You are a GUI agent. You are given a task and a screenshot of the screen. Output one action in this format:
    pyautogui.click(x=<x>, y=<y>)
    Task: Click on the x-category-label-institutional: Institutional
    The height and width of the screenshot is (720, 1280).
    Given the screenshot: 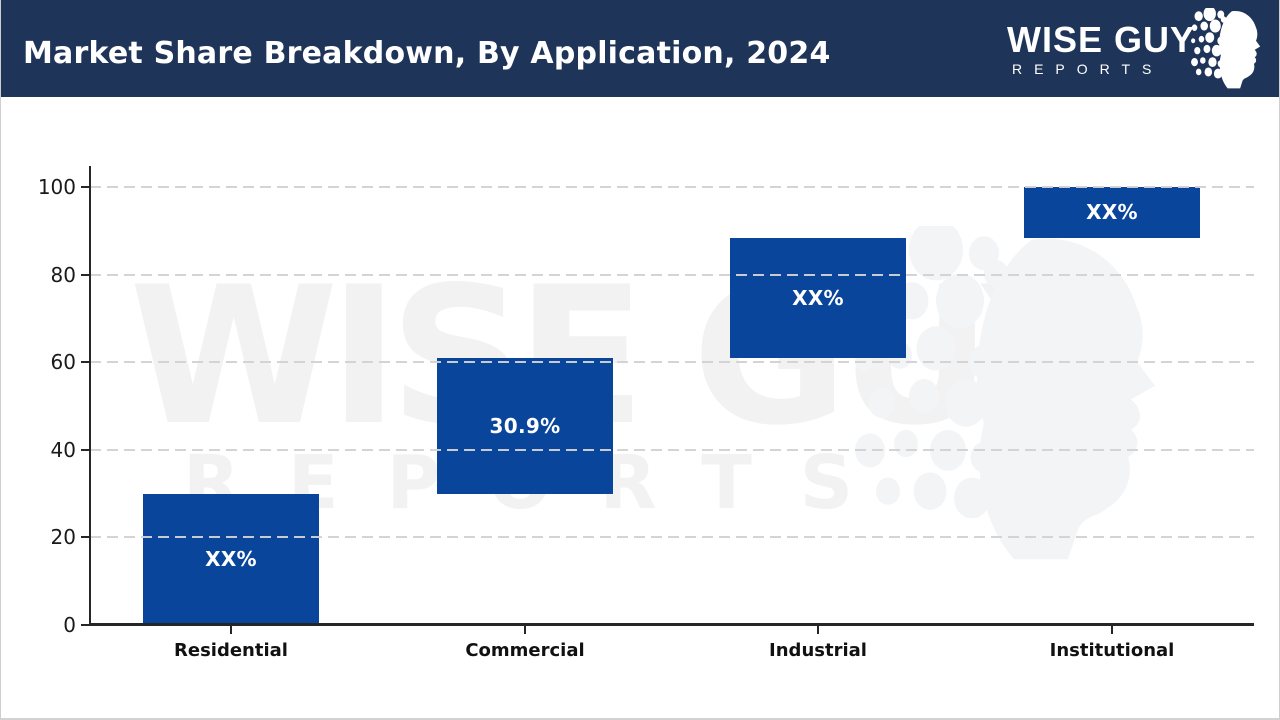 What is the action you would take?
    pyautogui.click(x=1112, y=650)
    